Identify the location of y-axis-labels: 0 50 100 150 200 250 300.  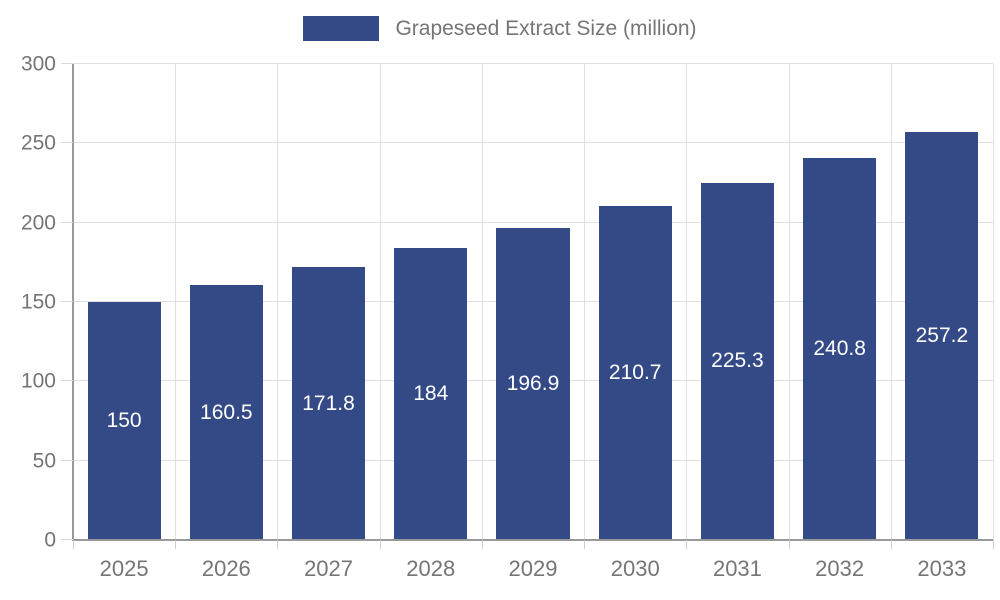
(28, 302).